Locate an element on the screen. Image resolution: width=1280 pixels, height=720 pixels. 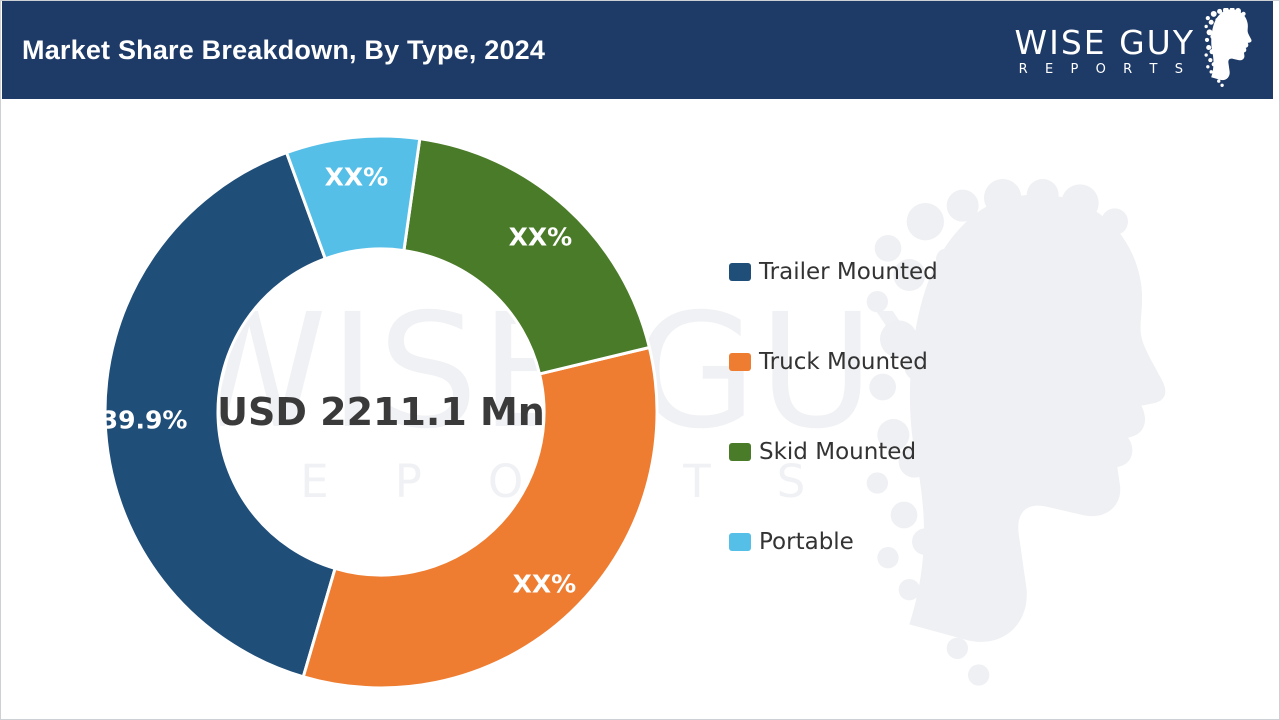
legend-label-trailer-mounted: Trailer Mounted is located at coordinates (848, 272).